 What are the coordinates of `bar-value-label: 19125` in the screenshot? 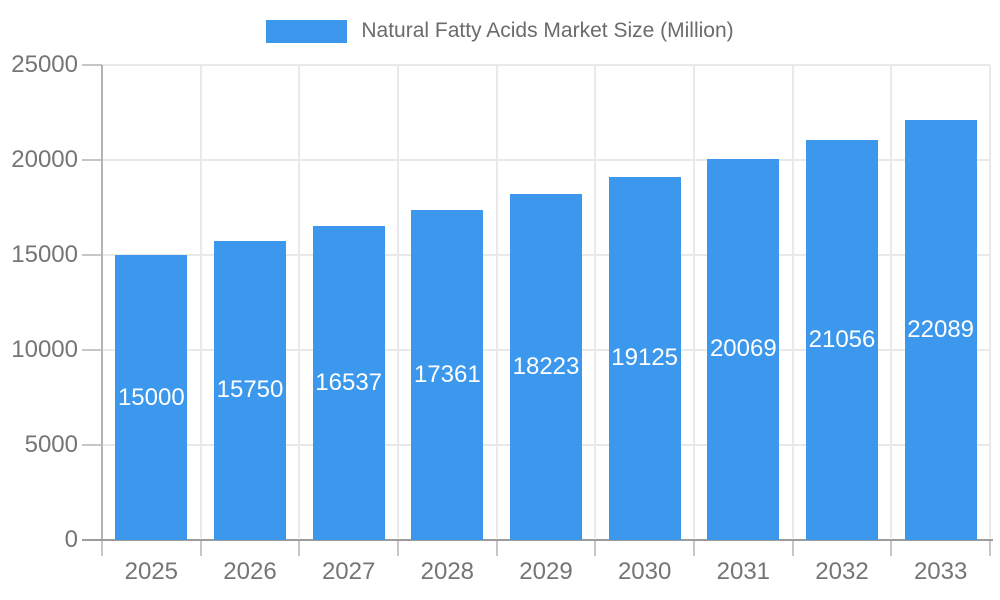 It's located at (645, 358).